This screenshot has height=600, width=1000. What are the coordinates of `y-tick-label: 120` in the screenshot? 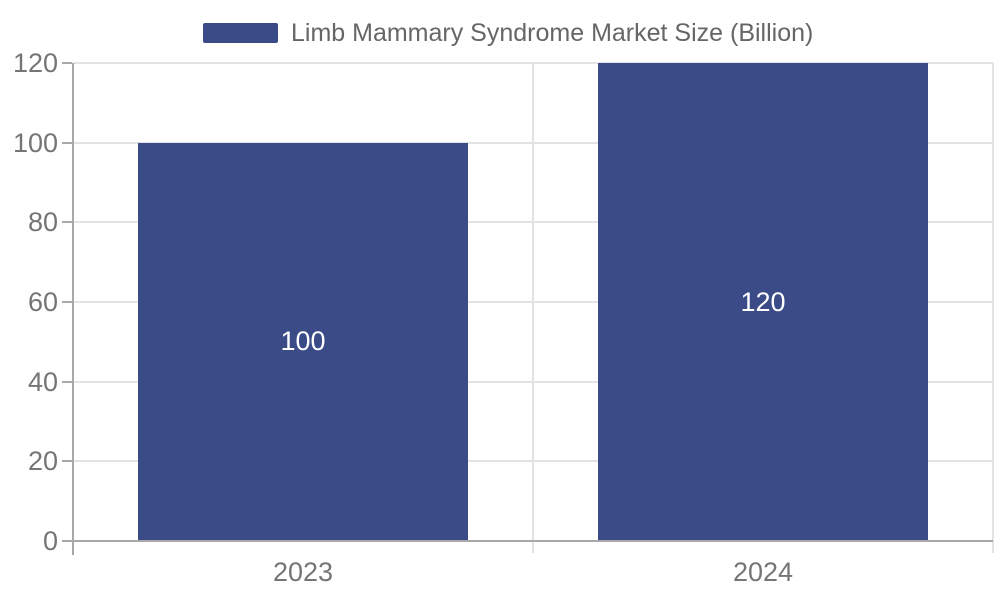 It's located at (35, 63).